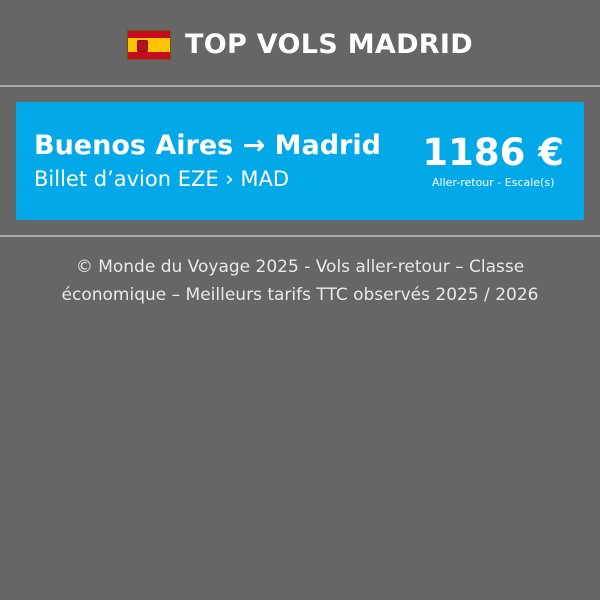 The height and width of the screenshot is (600, 600). Describe the element at coordinates (493, 182) in the screenshot. I see `price-note: Aller-retour - Escale(s)` at that location.